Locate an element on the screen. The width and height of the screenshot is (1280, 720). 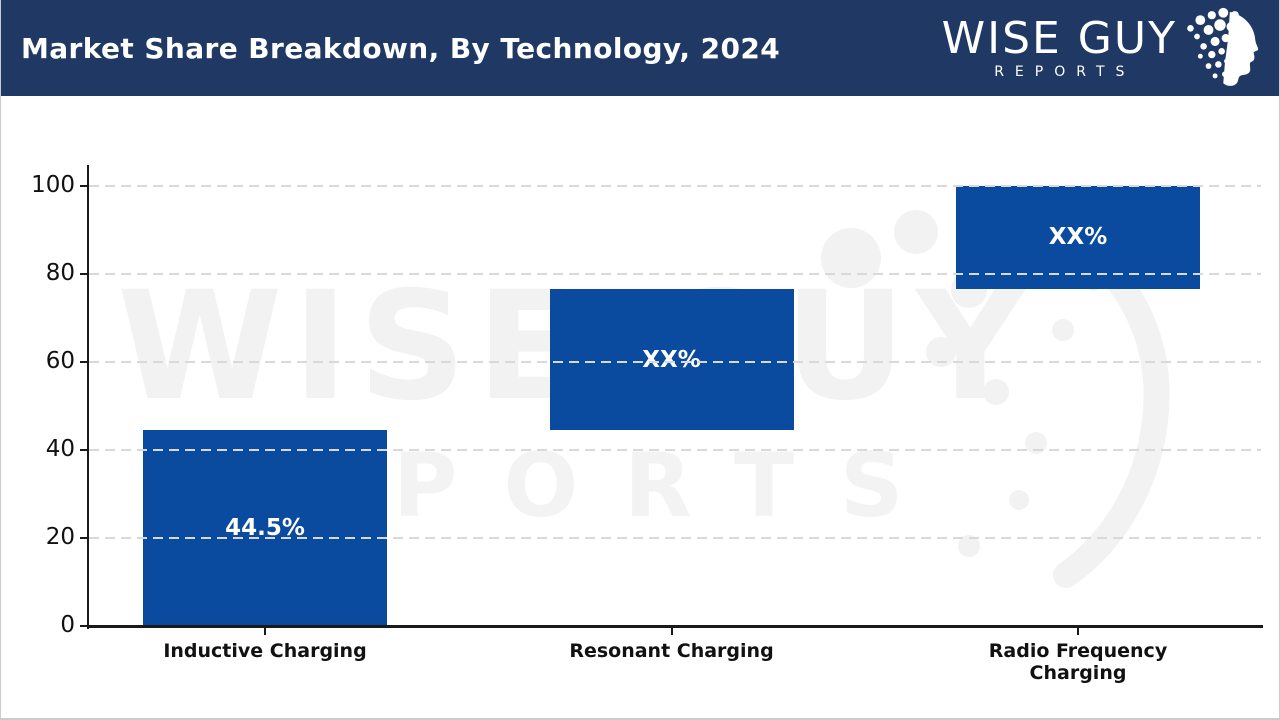
bar-1: XX% is located at coordinates (671, 359).